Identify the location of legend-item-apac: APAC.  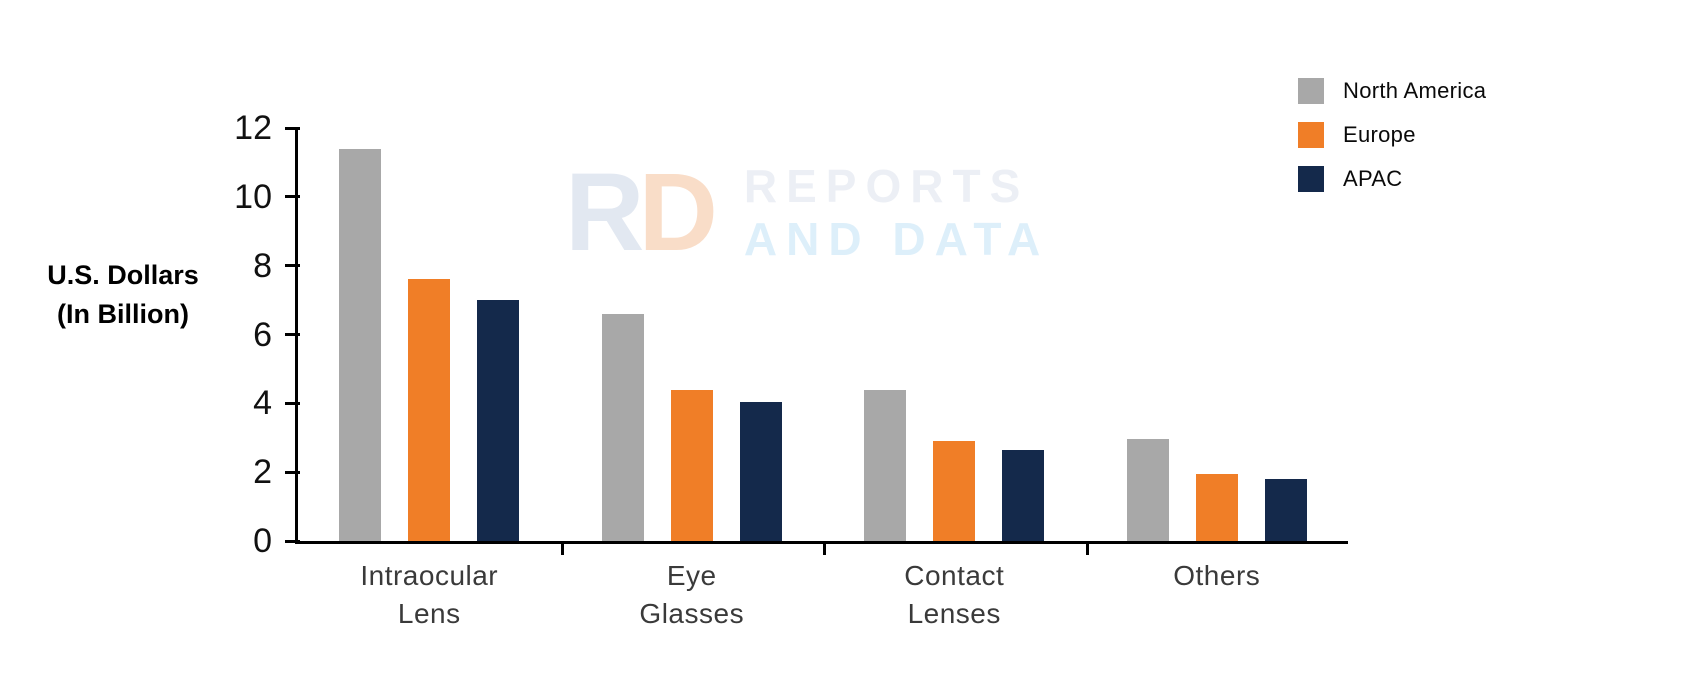
(1392, 179).